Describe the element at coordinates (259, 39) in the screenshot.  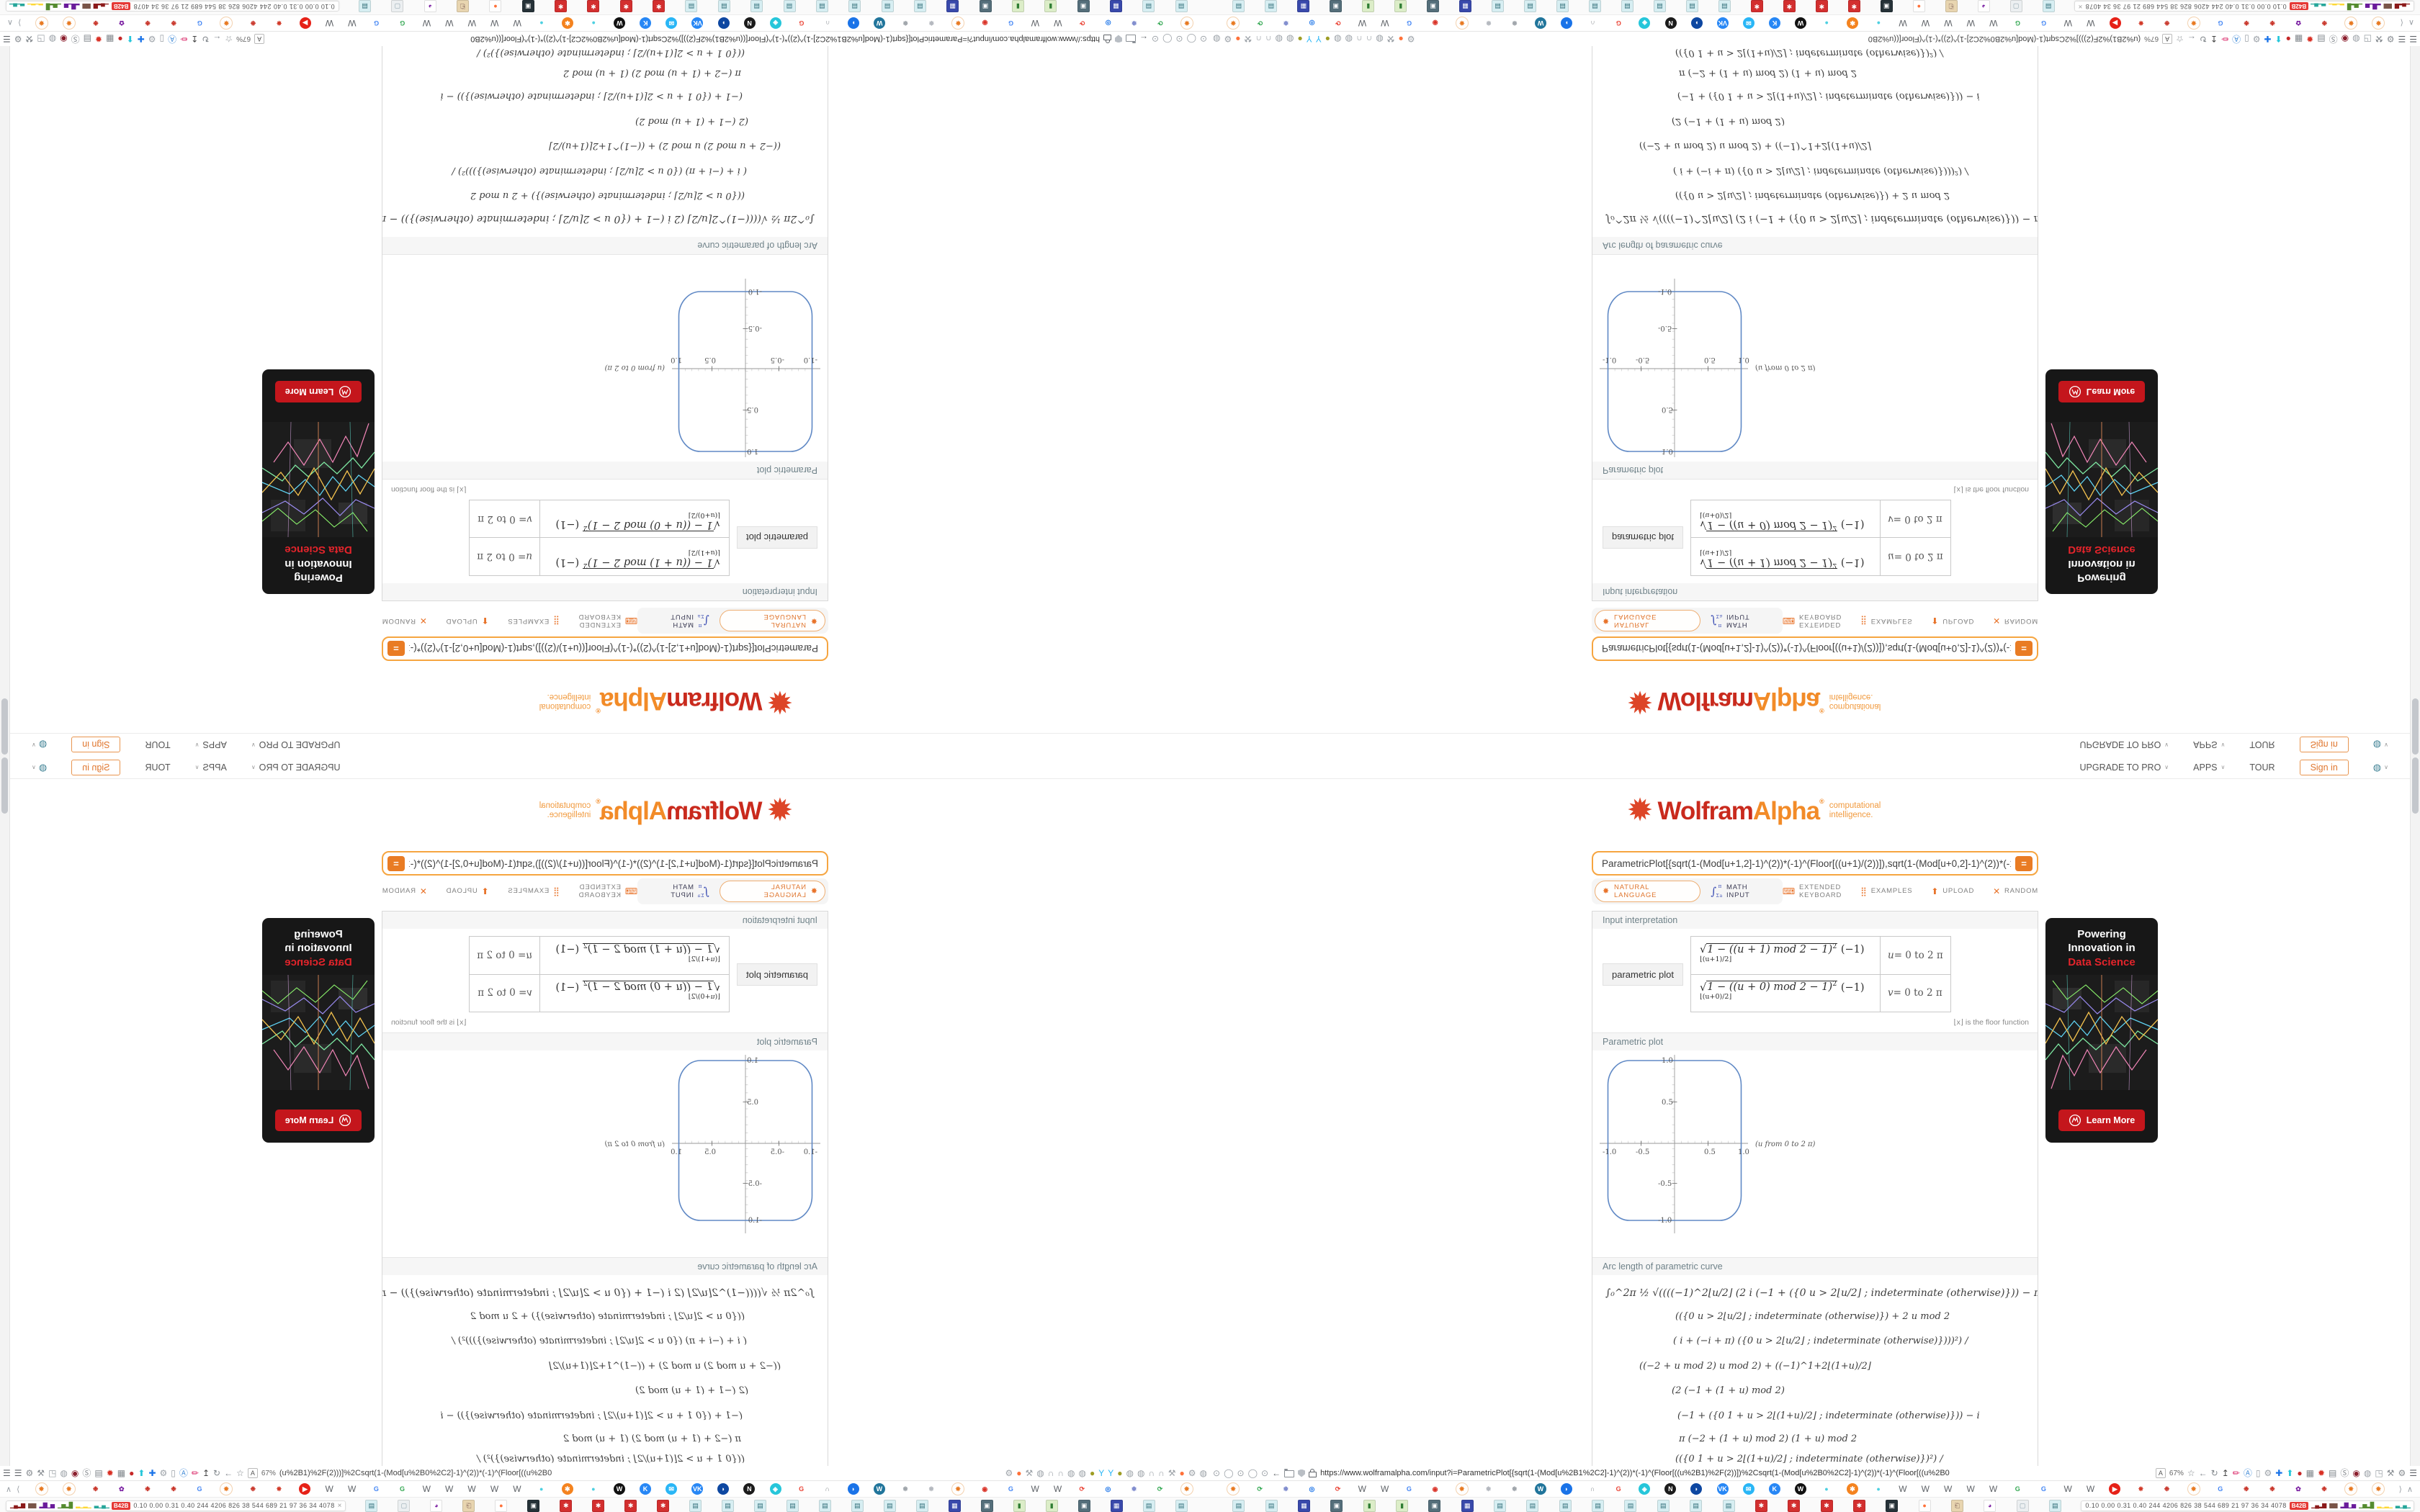
I see `translate-icon: A` at that location.